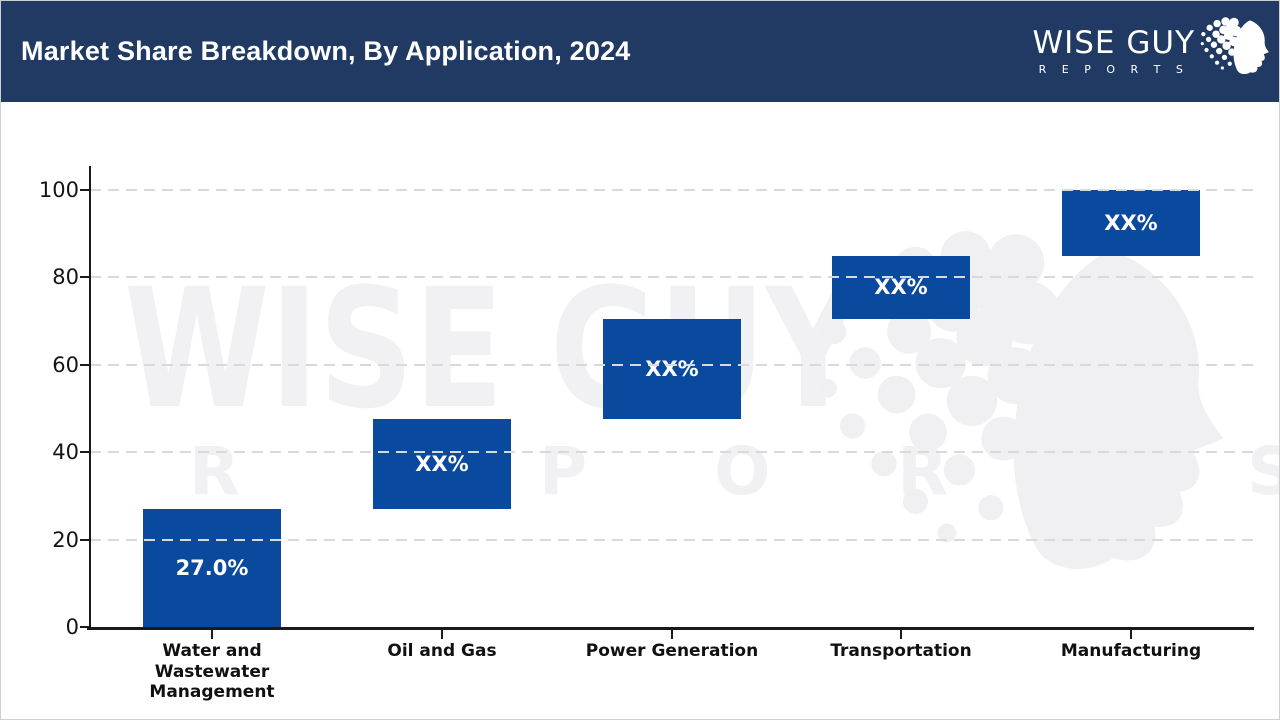 The height and width of the screenshot is (720, 1280). I want to click on x-category-label: Transportation, so click(901, 651).